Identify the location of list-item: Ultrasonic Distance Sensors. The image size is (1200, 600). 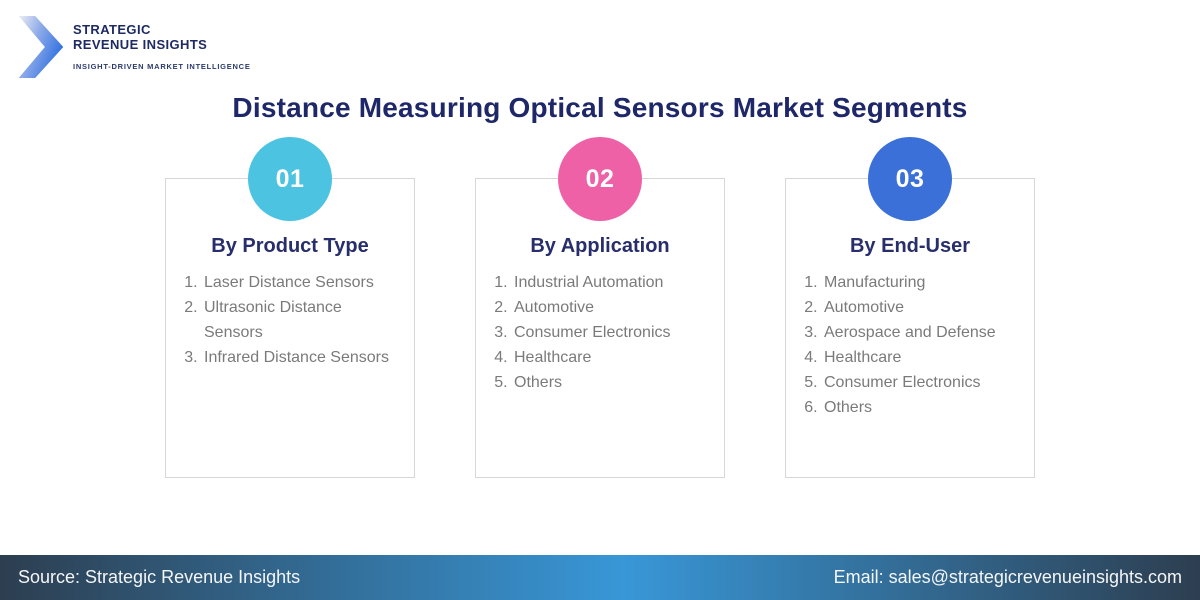
(303, 320).